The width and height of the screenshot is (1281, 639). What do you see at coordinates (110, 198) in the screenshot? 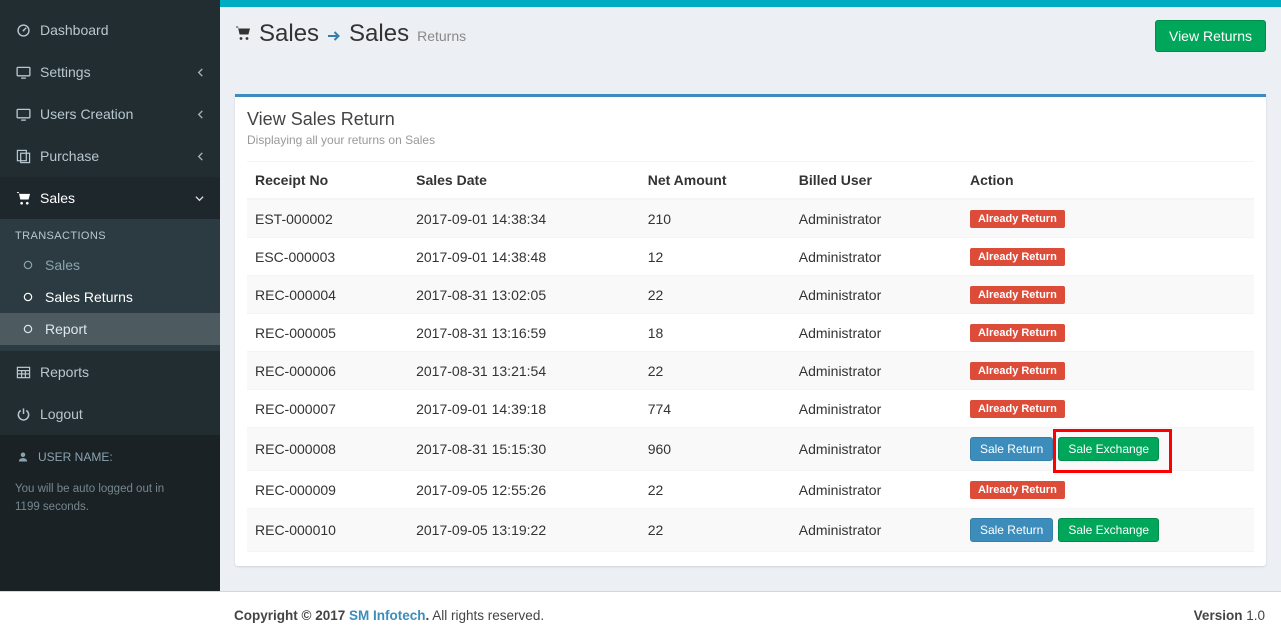
I see `sidebar-item-sales: Sales` at bounding box center [110, 198].